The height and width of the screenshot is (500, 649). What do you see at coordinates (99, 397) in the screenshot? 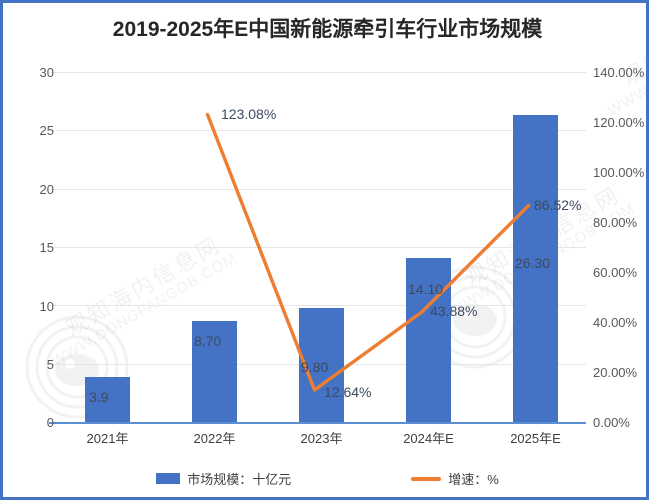
I see `bar-label-2021: 3.9` at bounding box center [99, 397].